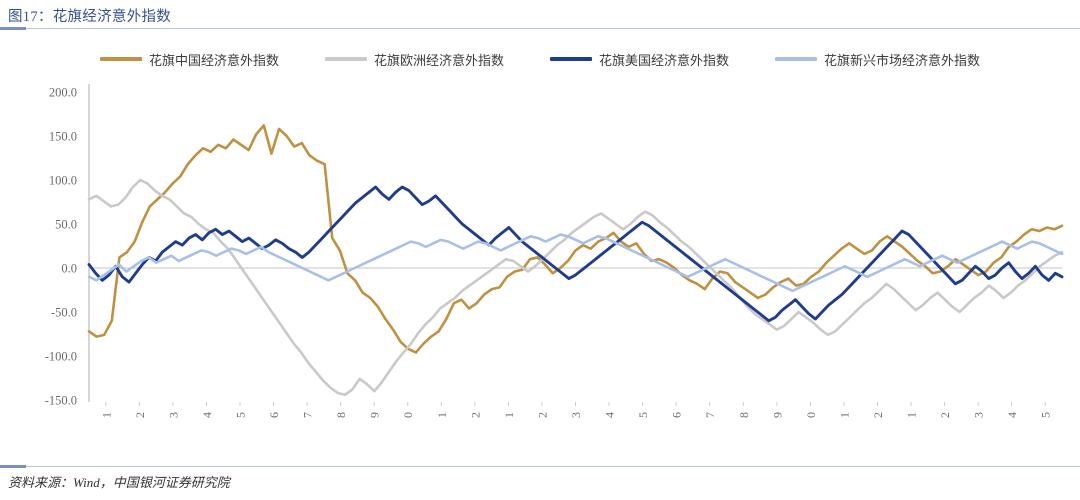  Describe the element at coordinates (438, 60) in the screenshot. I see `legend-label: 花旗欧洲经济意外指数` at that location.